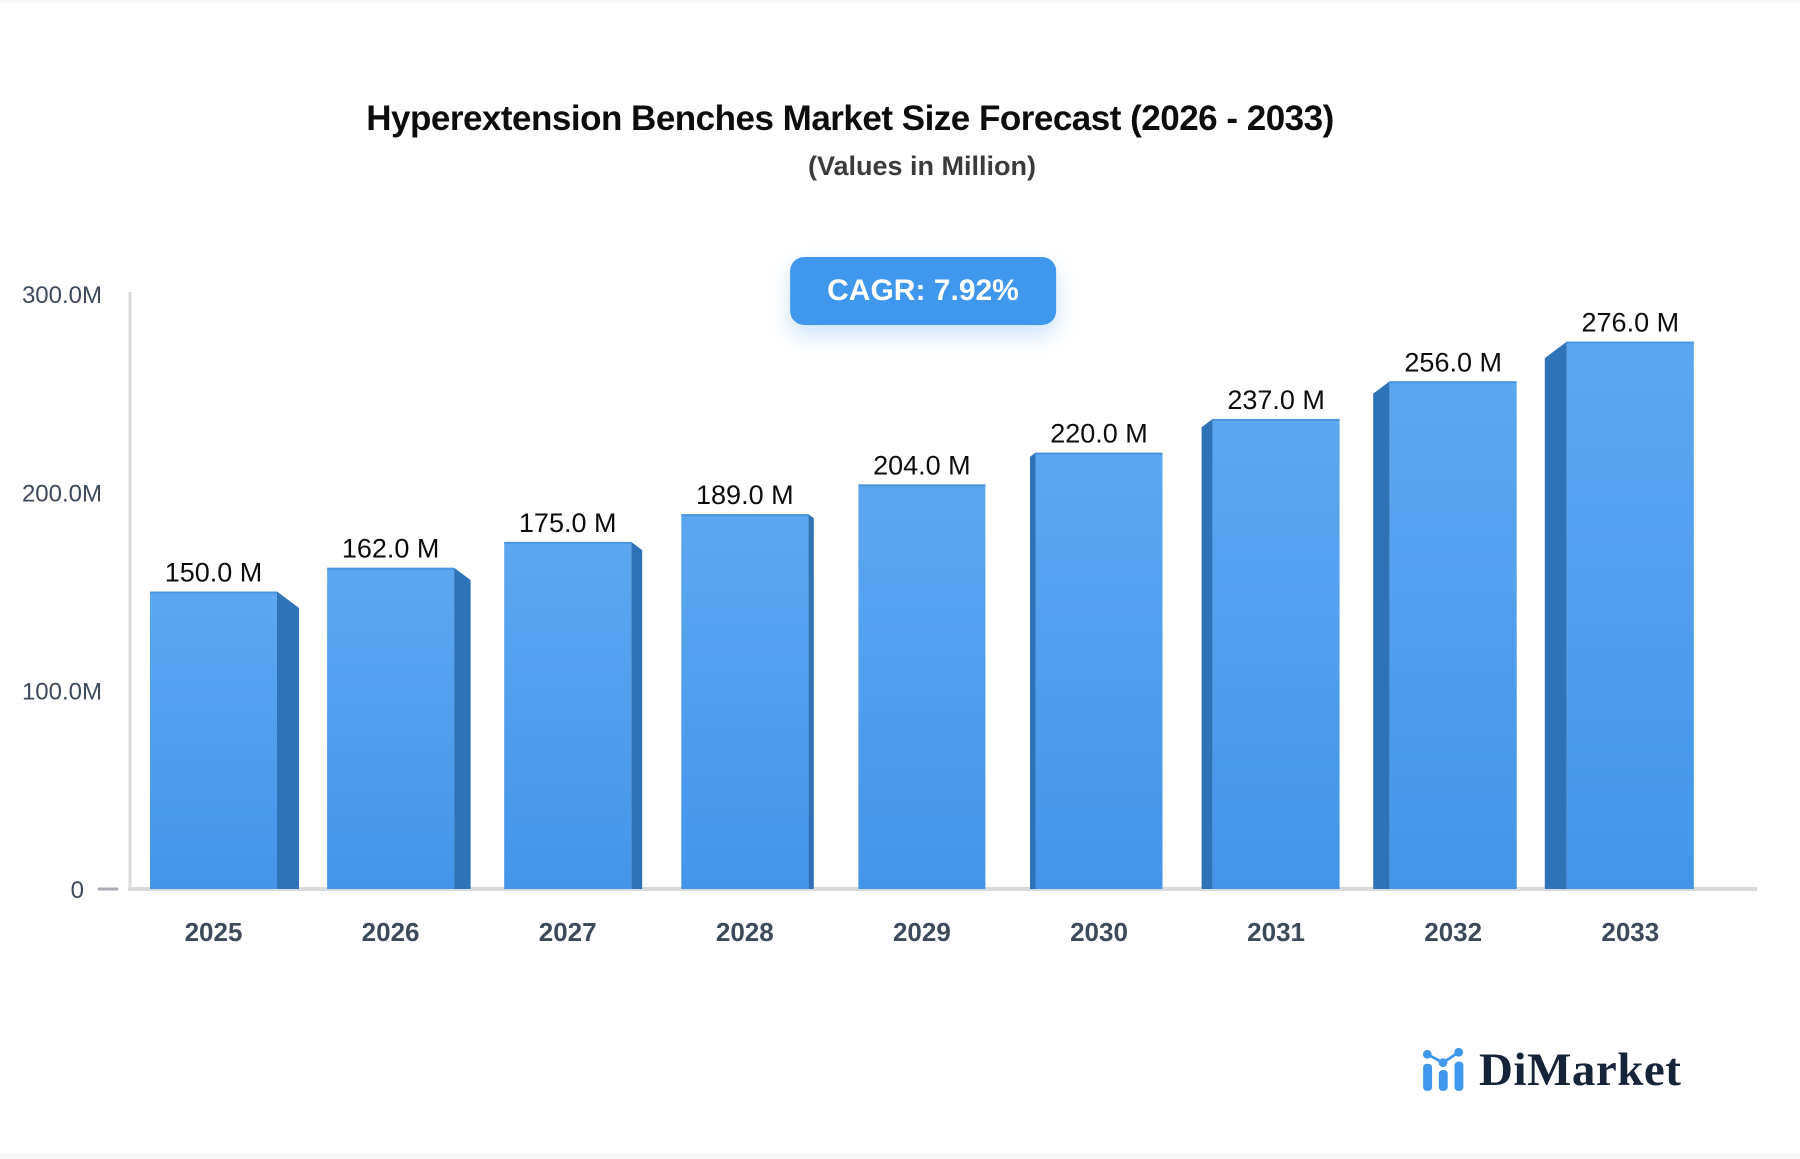 The image size is (1800, 1159). Describe the element at coordinates (1099, 434) in the screenshot. I see `bar-value-label: 220.0 M` at that location.